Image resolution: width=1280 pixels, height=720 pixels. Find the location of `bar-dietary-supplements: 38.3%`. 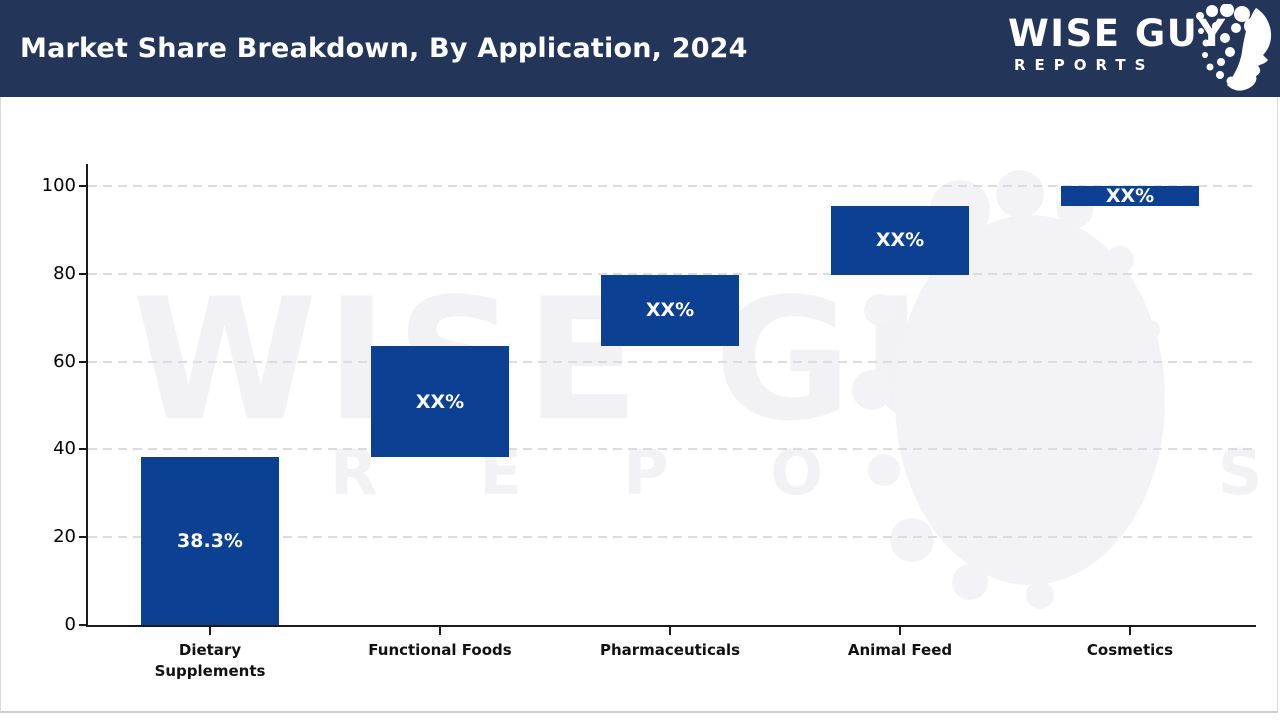

bar-dietary-supplements: 38.3% is located at coordinates (210, 540).